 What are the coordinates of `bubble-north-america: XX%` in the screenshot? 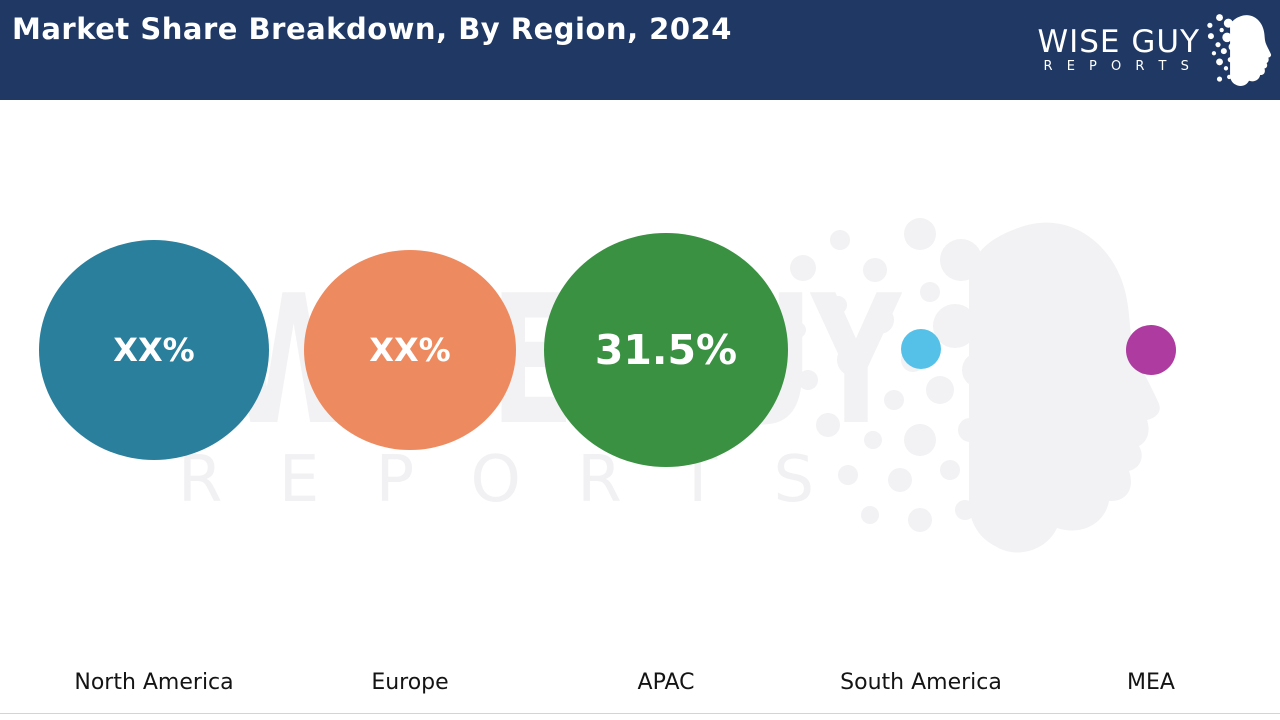 It's located at (154, 350).